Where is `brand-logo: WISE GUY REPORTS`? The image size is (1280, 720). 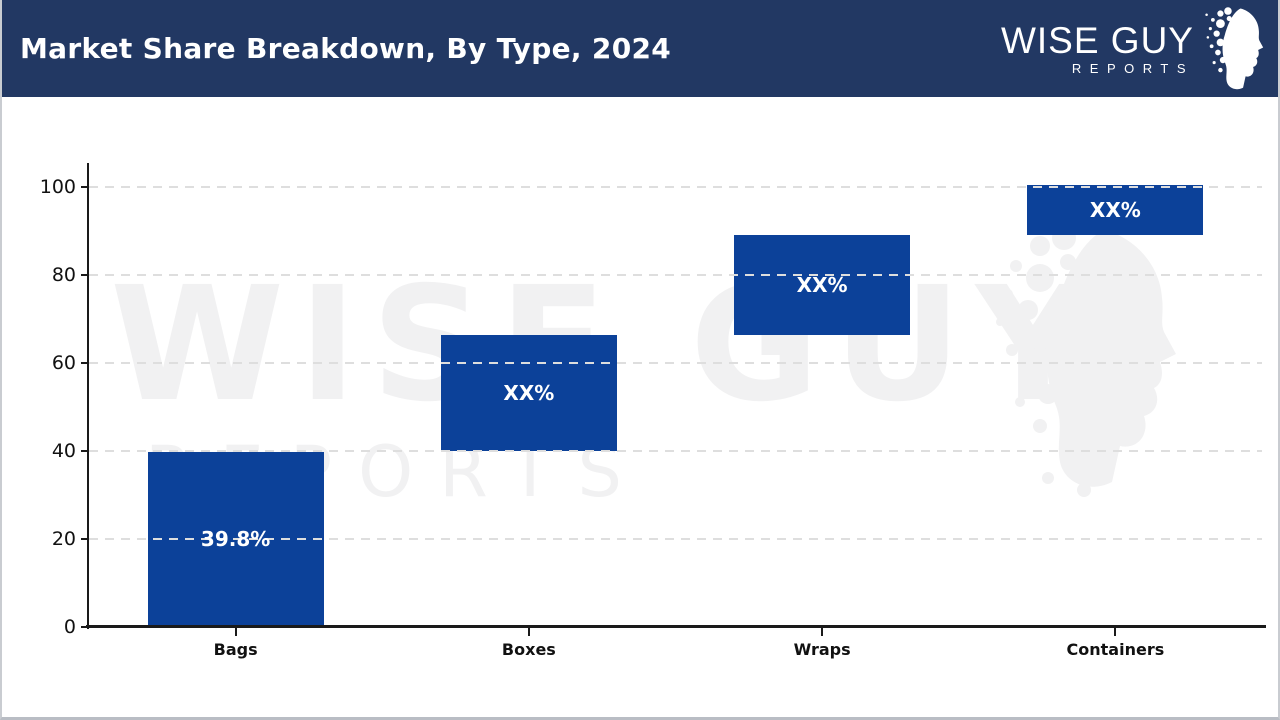
brand-logo: WISE GUY REPORTS is located at coordinates (1136, 49).